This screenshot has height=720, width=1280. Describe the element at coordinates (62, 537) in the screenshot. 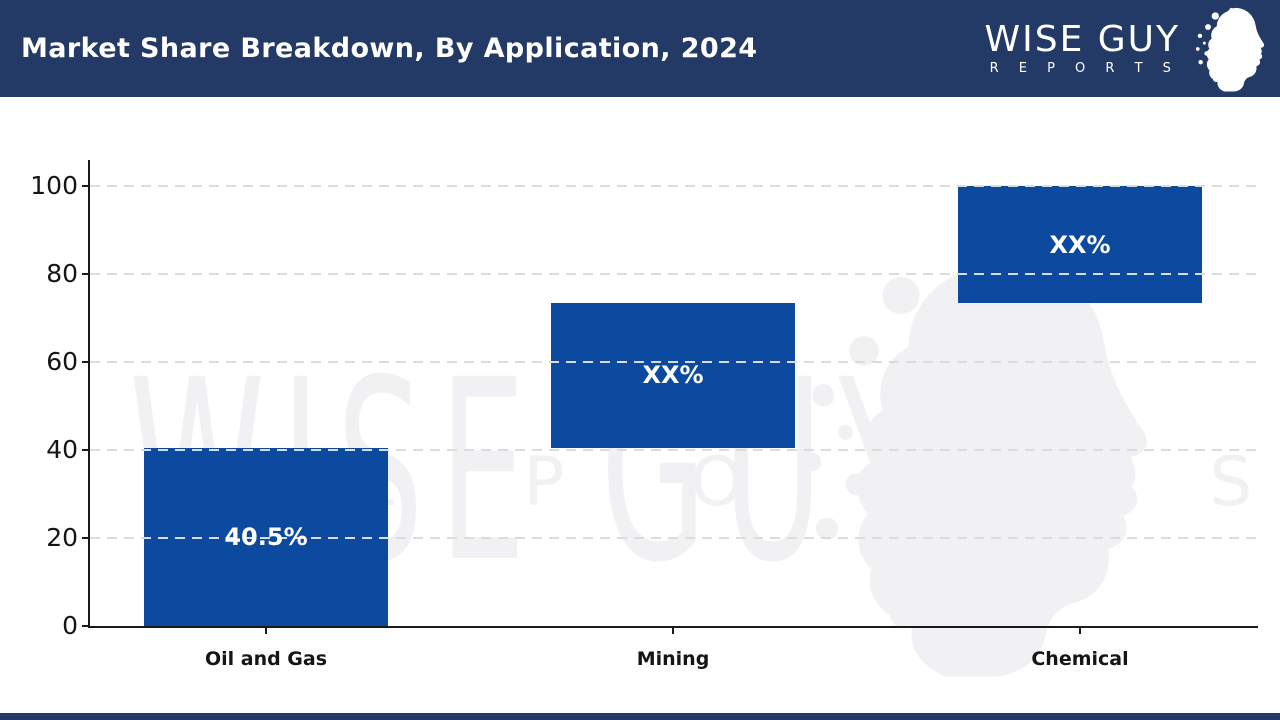

I see `y-axis-tick-label: 20` at that location.